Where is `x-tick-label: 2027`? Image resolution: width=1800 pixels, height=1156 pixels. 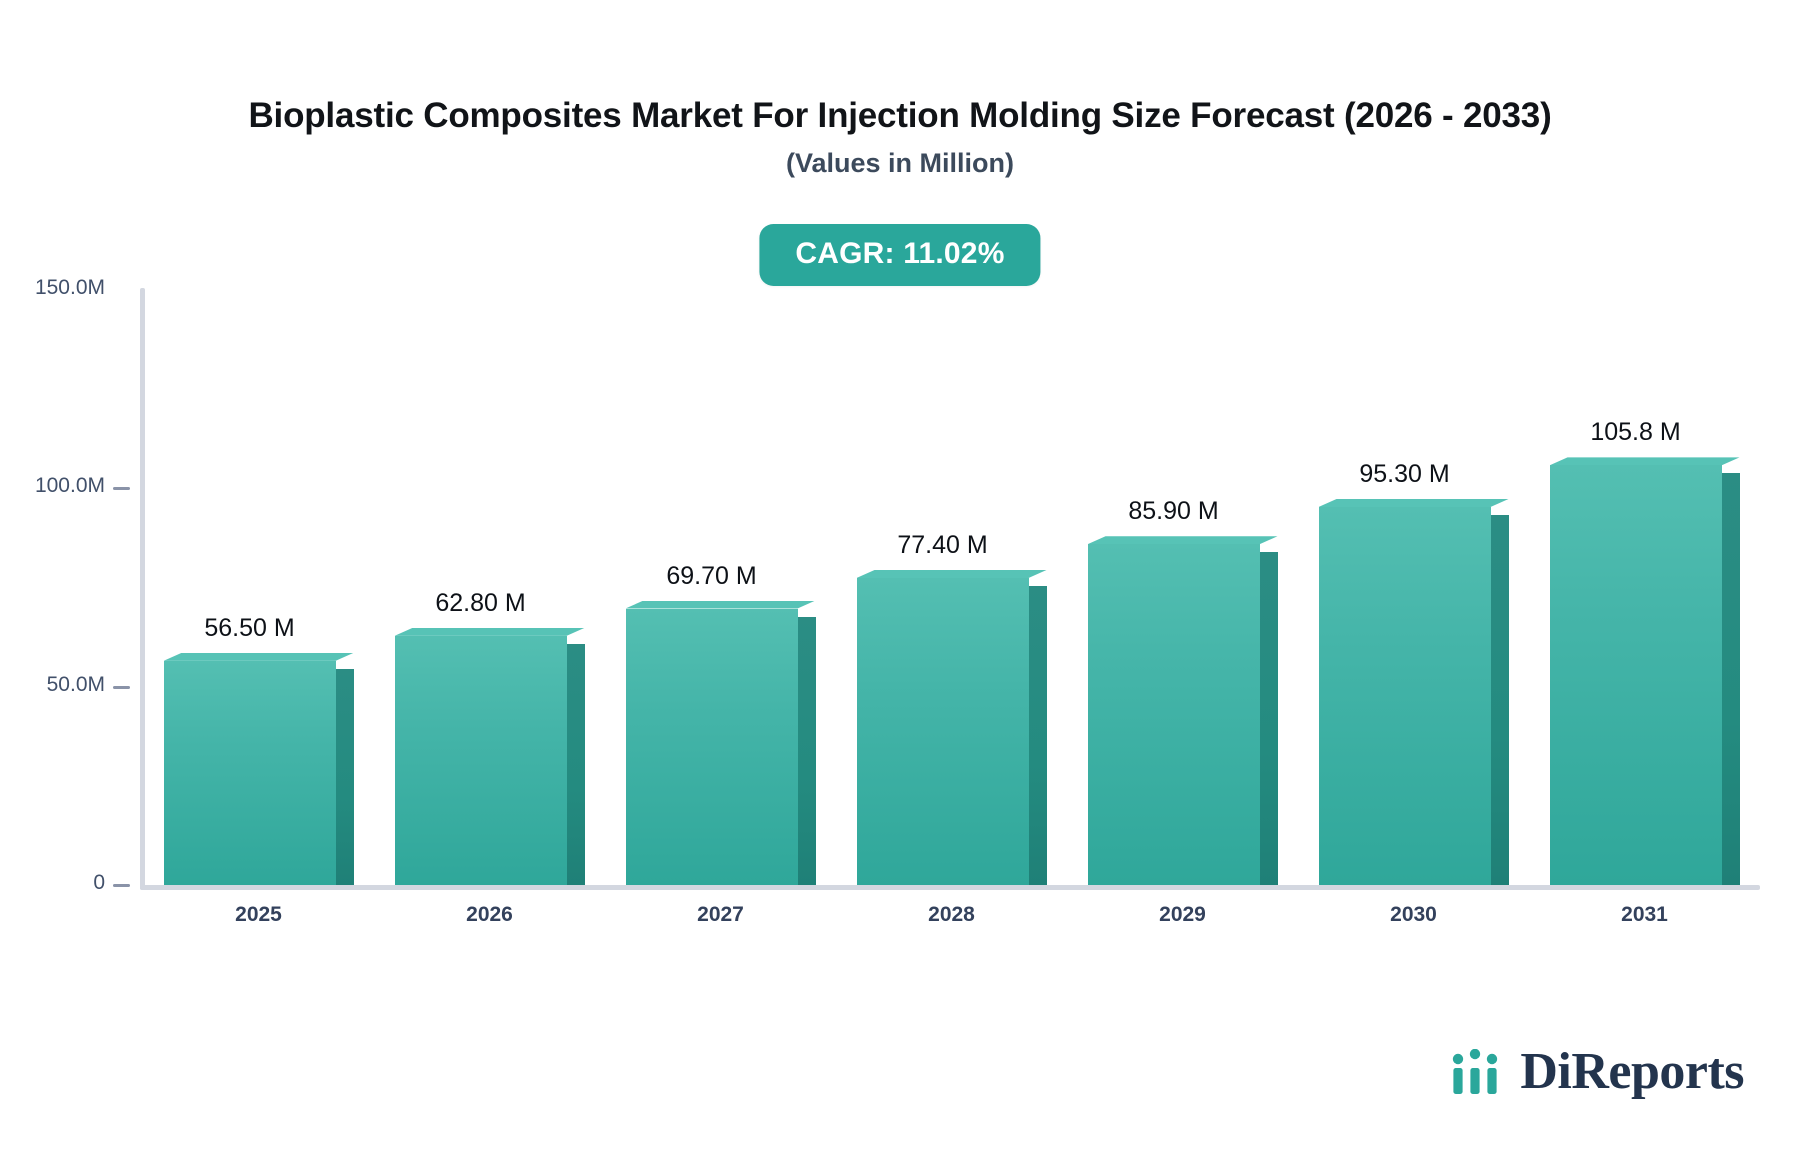
x-tick-label: 2027 is located at coordinates (720, 914).